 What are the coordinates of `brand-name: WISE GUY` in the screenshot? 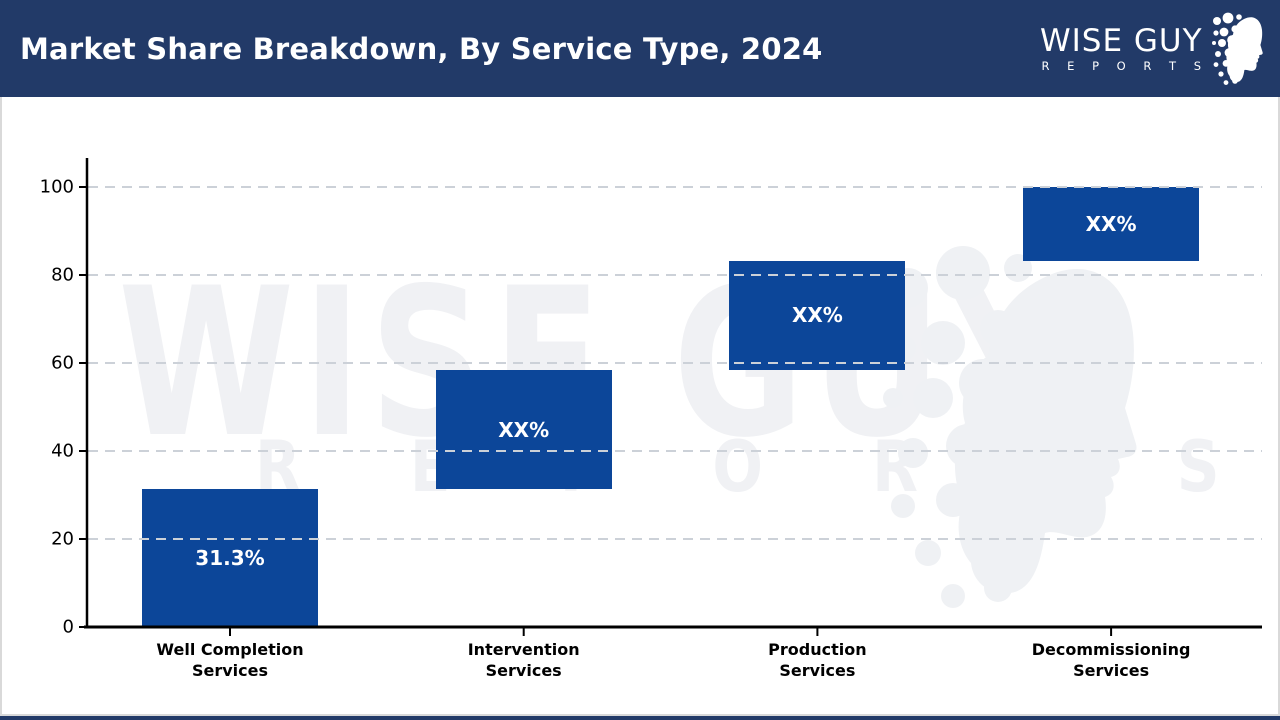 It's located at (1121, 40).